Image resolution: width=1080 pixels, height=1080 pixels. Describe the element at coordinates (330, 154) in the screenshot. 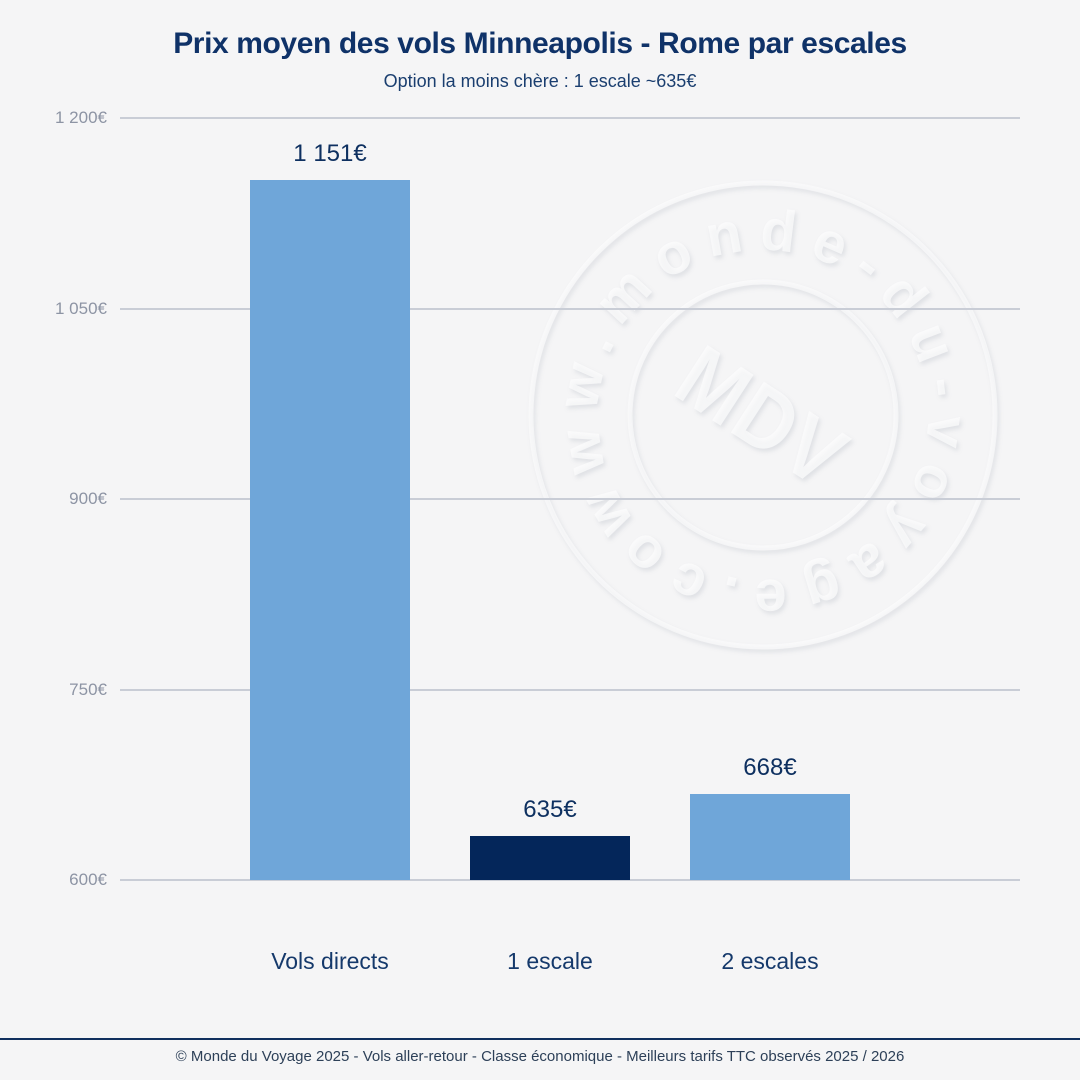

I see `bar-value-label: 1 151€` at that location.